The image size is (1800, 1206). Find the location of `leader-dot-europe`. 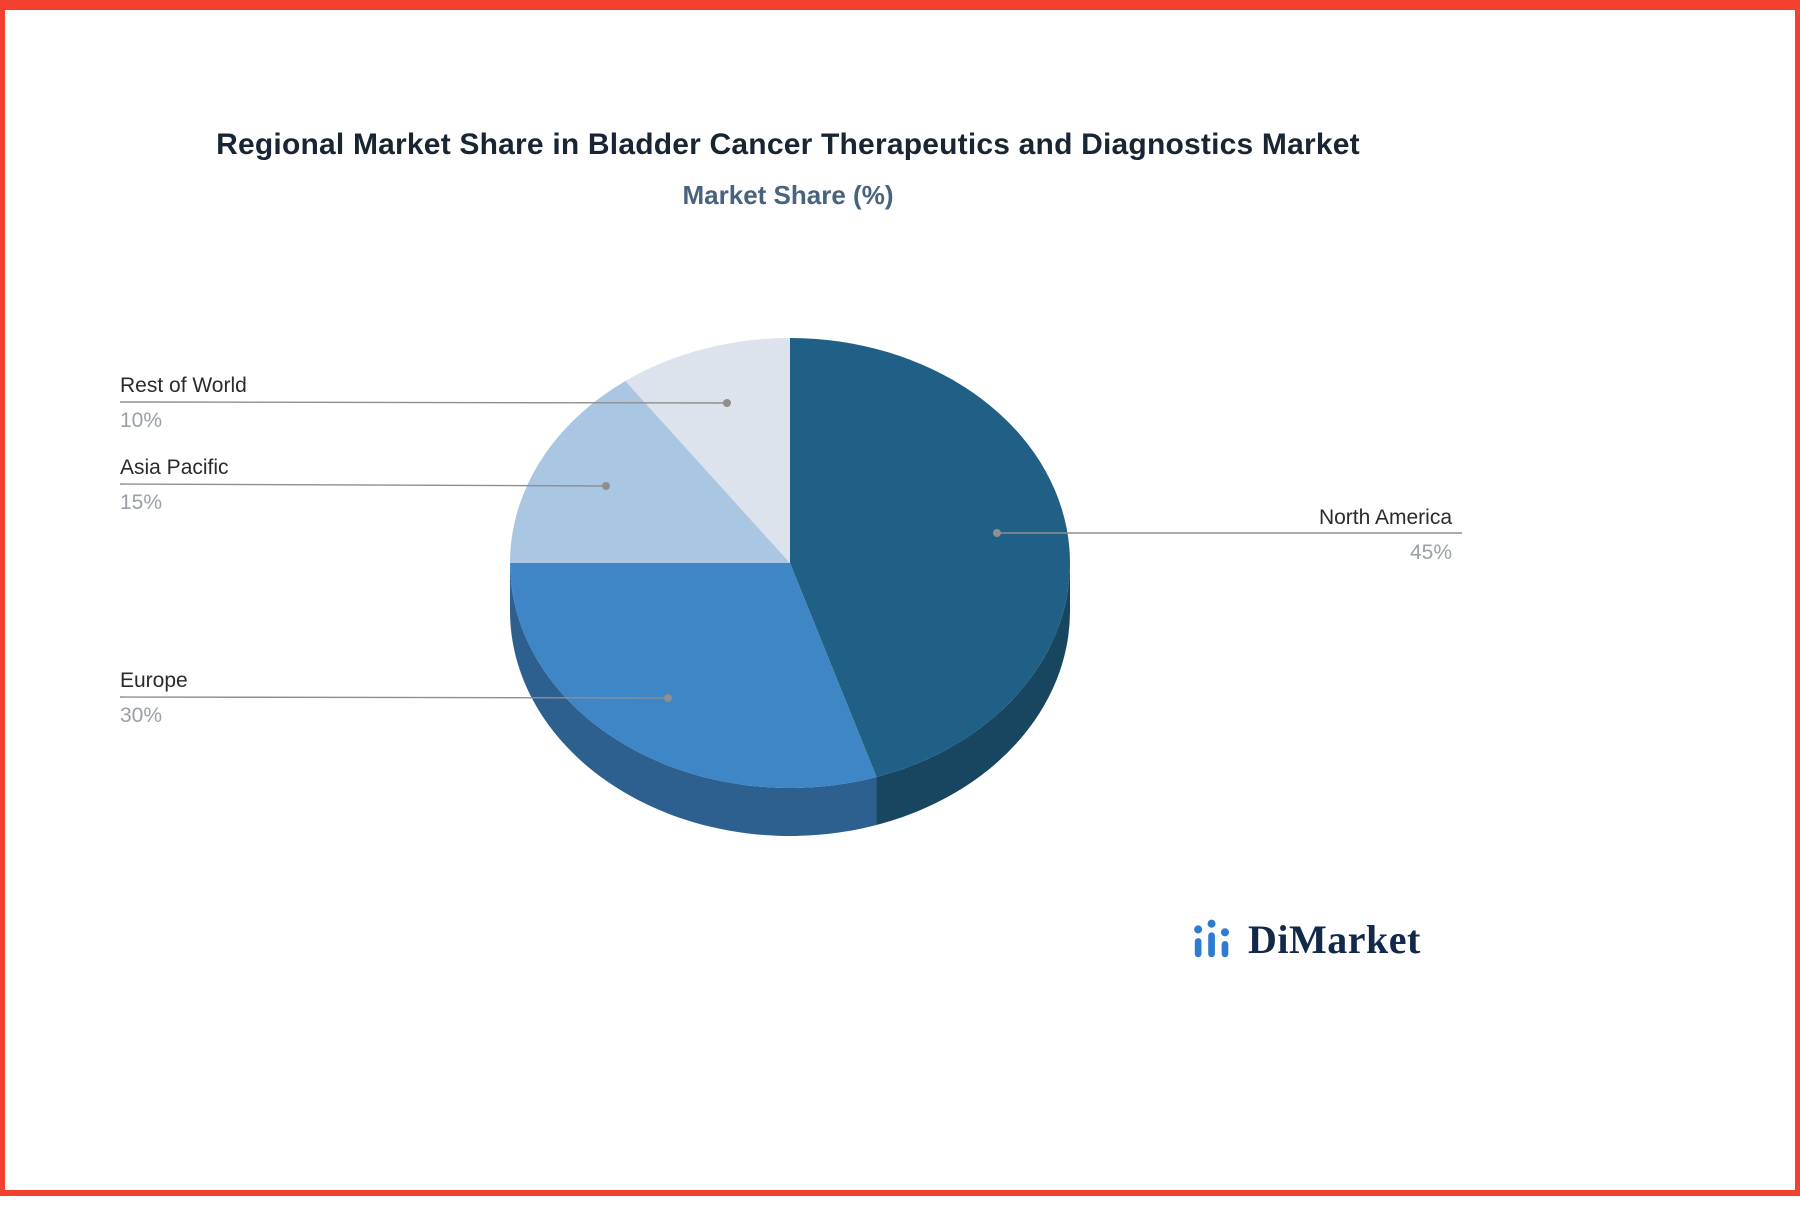

leader-dot-europe is located at coordinates (668, 698).